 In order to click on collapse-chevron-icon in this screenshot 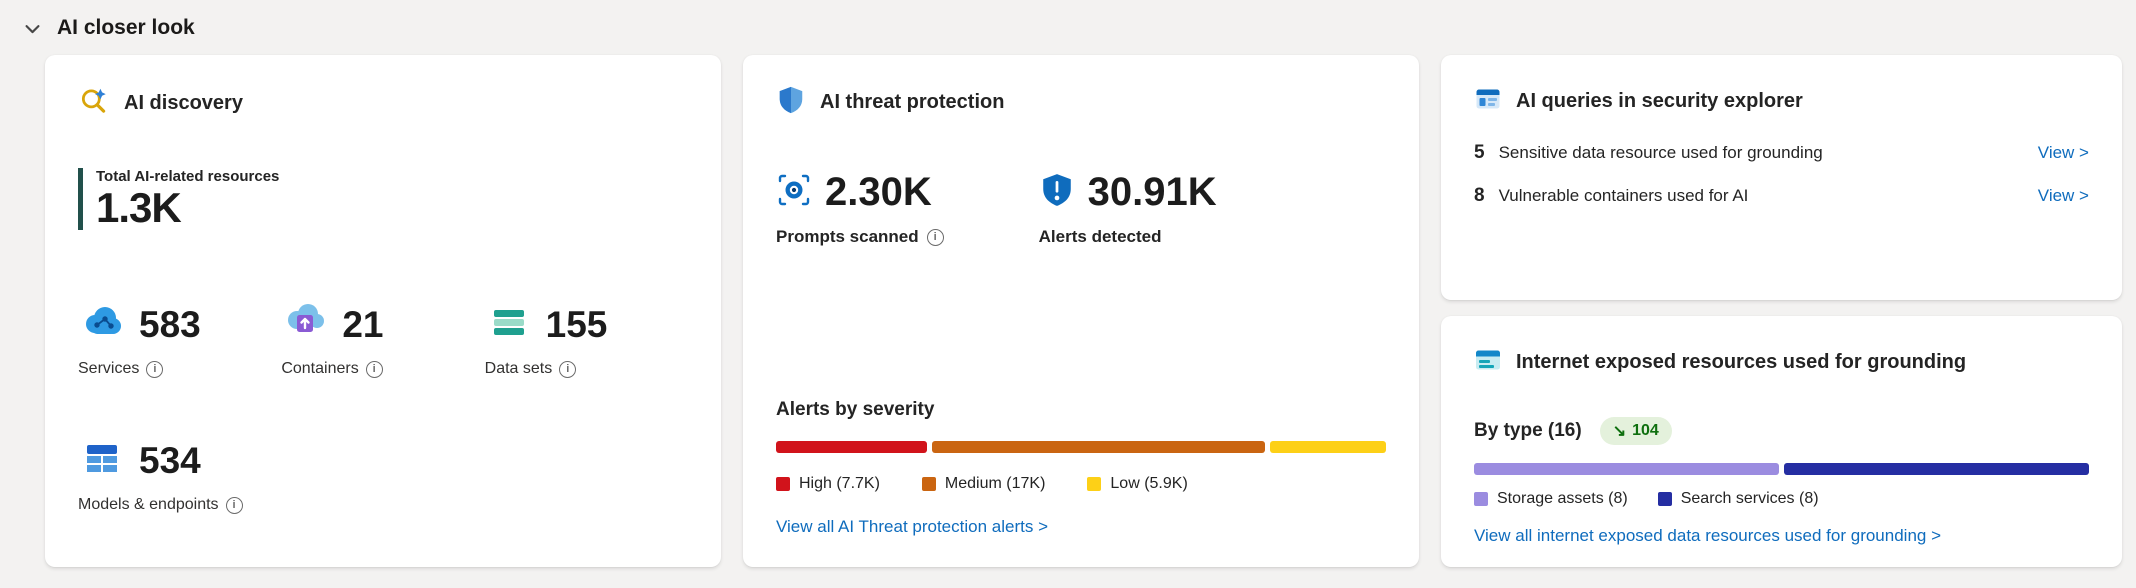, I will do `click(32, 28)`.